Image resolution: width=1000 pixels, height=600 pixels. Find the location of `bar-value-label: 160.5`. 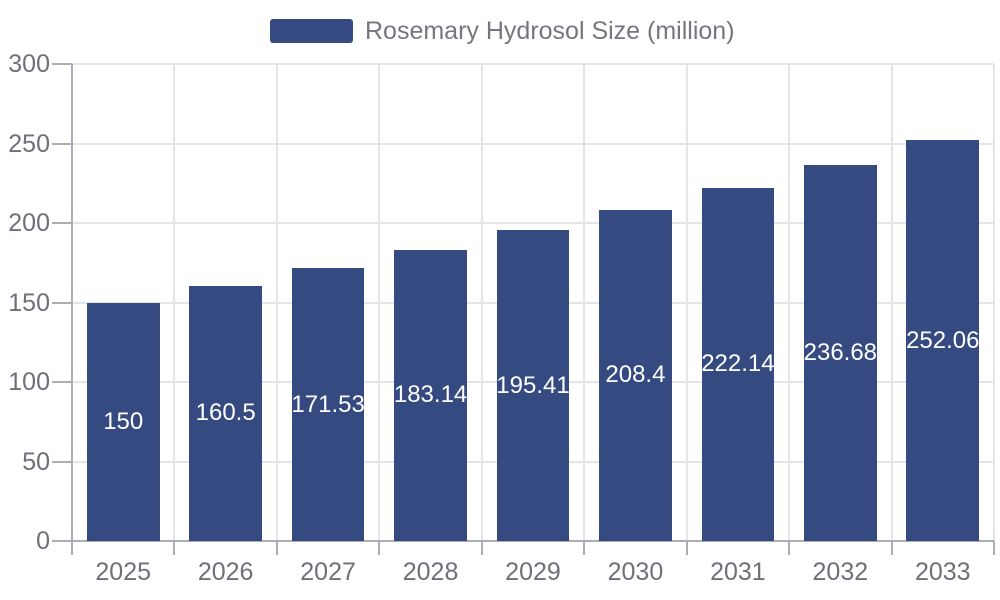

bar-value-label: 160.5 is located at coordinates (225, 413).